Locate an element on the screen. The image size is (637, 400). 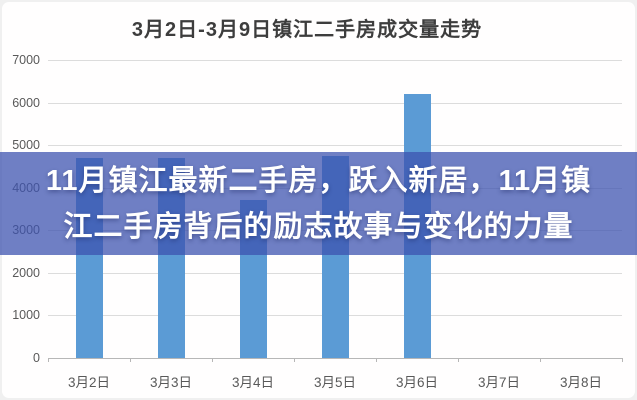
x-axis-label: 3月8日 is located at coordinates (581, 382).